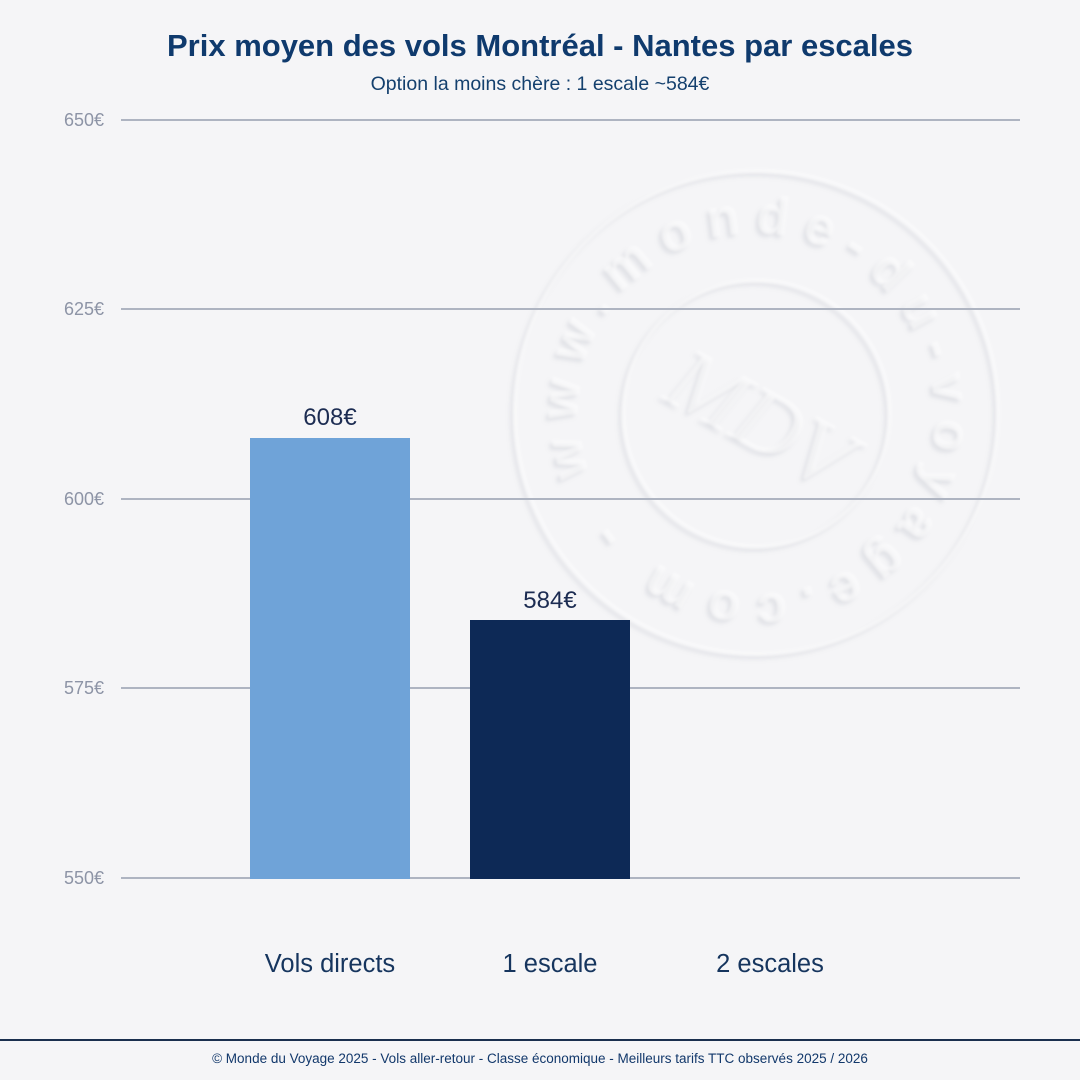  What do you see at coordinates (764, 420) in the screenshot?
I see `svg-text: MDV` at bounding box center [764, 420].